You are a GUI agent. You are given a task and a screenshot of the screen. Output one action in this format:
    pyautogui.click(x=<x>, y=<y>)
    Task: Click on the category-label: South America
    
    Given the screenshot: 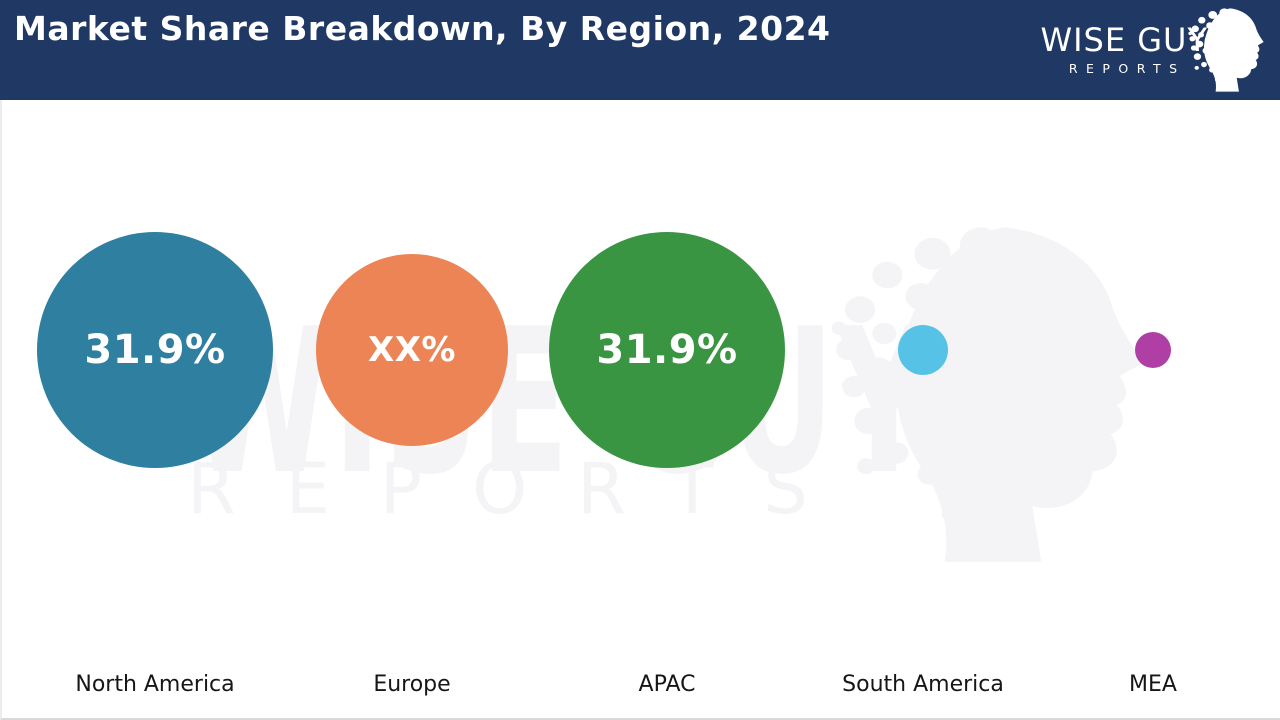 What is the action you would take?
    pyautogui.click(x=923, y=684)
    